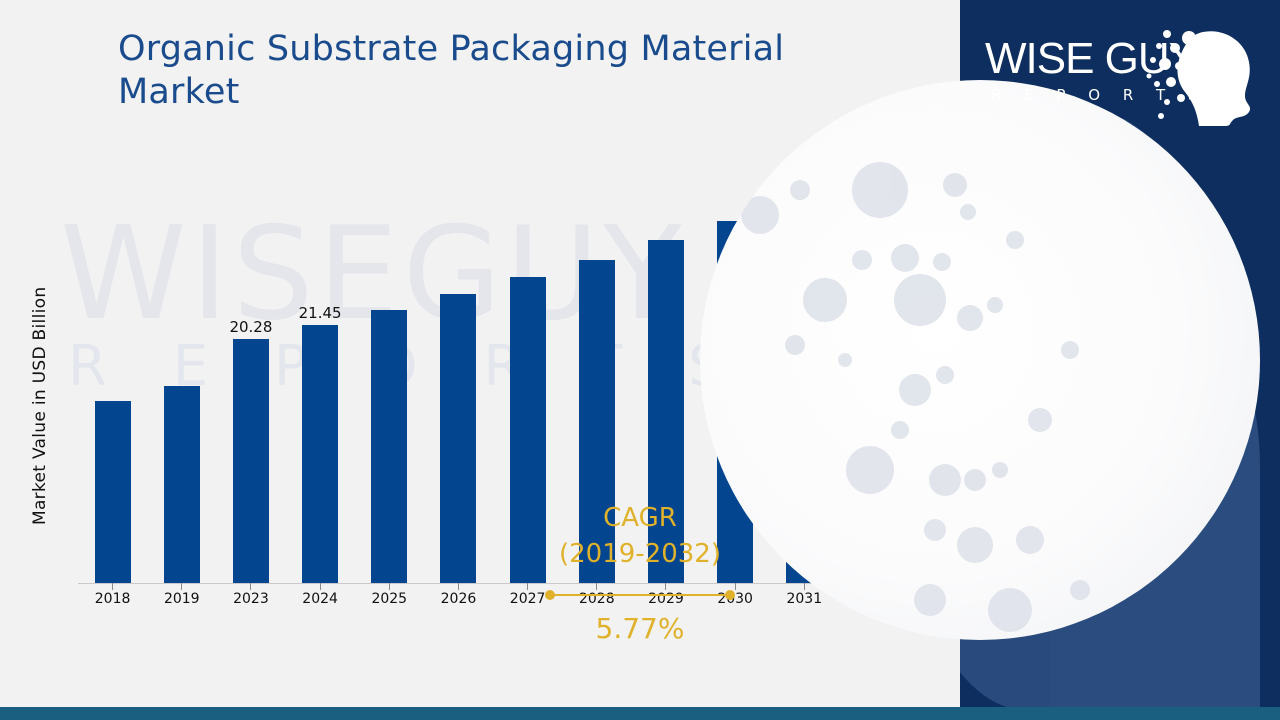  I want to click on cagr-value: 5.77%, so click(640, 628).